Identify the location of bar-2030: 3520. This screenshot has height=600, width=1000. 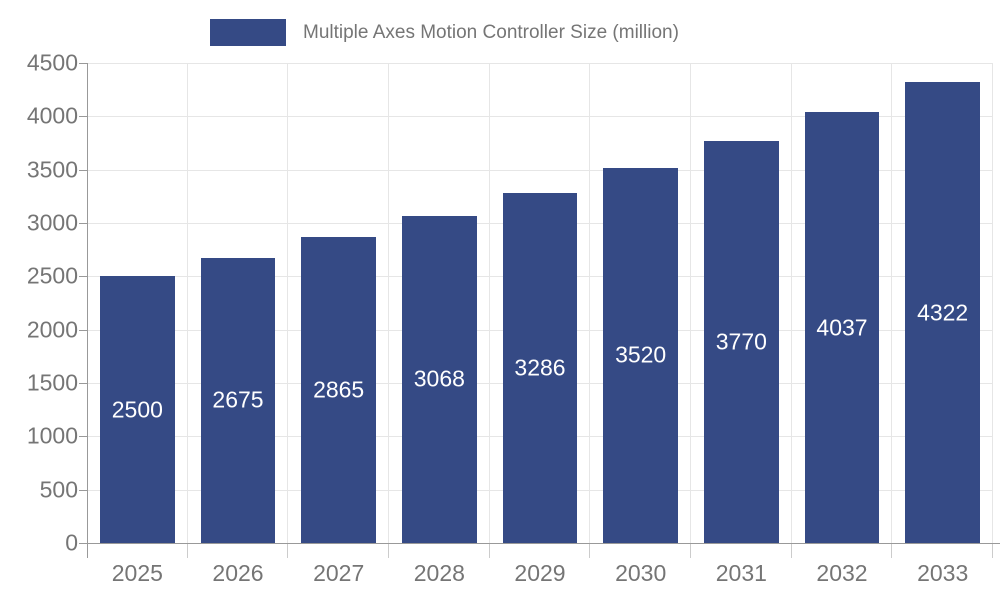
(640, 355).